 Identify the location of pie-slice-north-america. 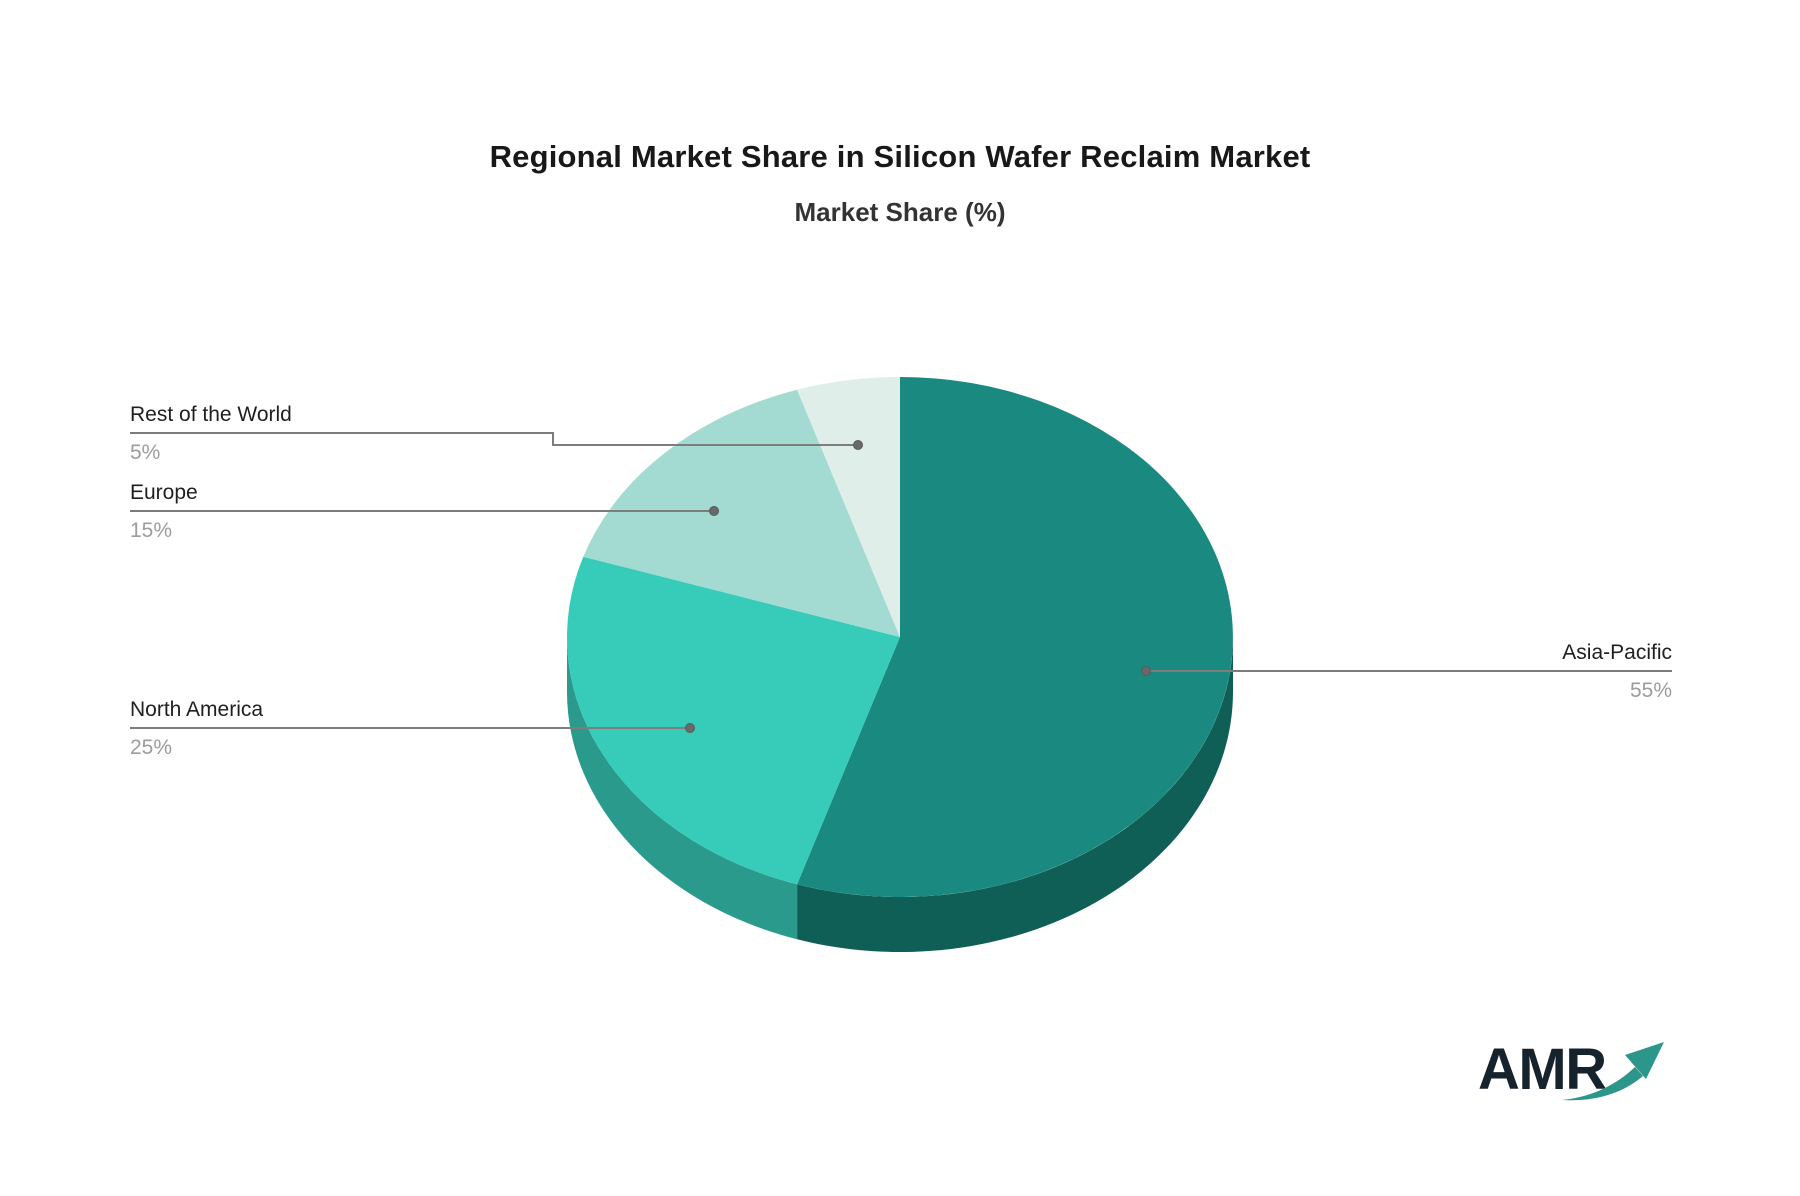
(733, 720).